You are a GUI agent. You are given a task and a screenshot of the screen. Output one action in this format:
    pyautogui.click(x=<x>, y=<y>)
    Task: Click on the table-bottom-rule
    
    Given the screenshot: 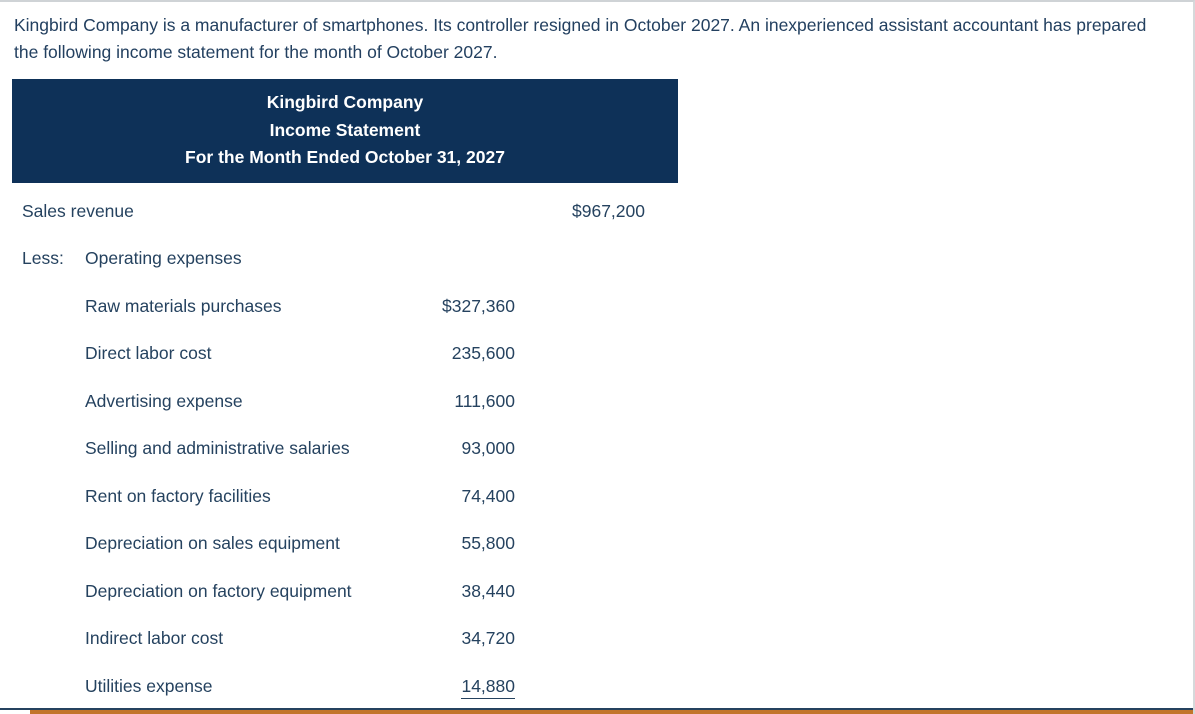 What is the action you would take?
    pyautogui.click(x=596, y=709)
    